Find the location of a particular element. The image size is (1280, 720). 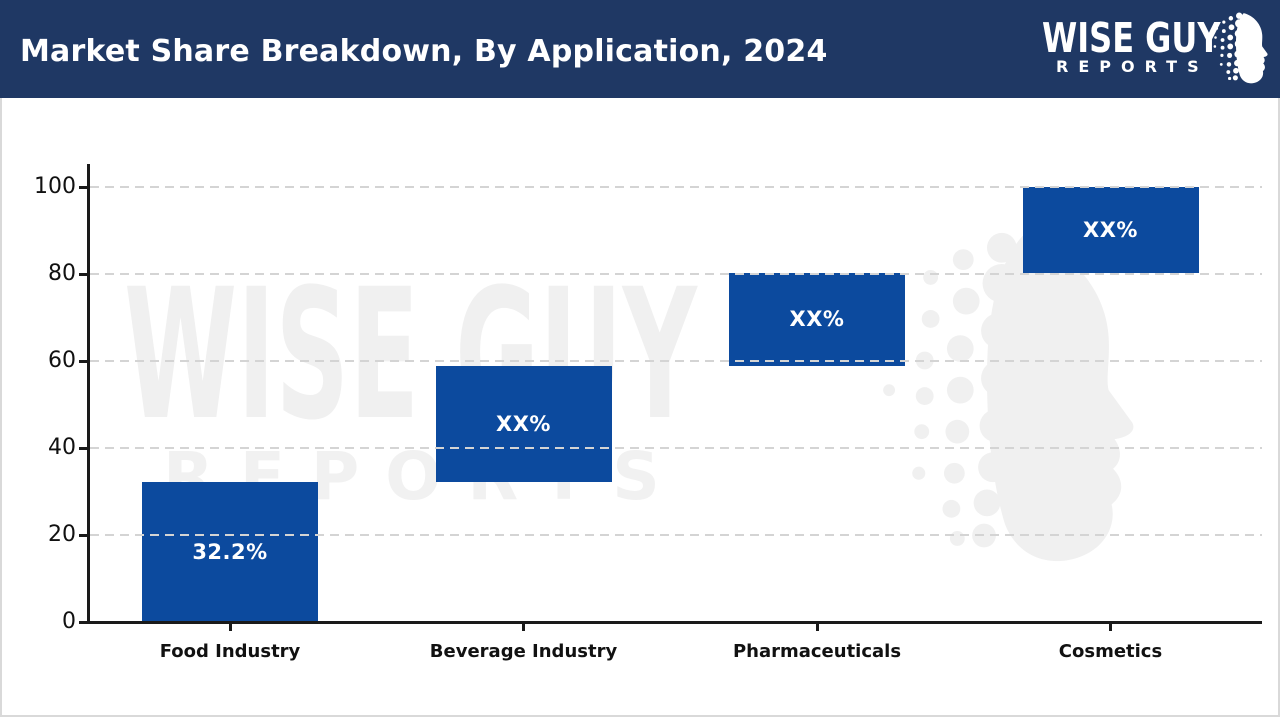

bar-value-label: 32.2% is located at coordinates (230, 551).